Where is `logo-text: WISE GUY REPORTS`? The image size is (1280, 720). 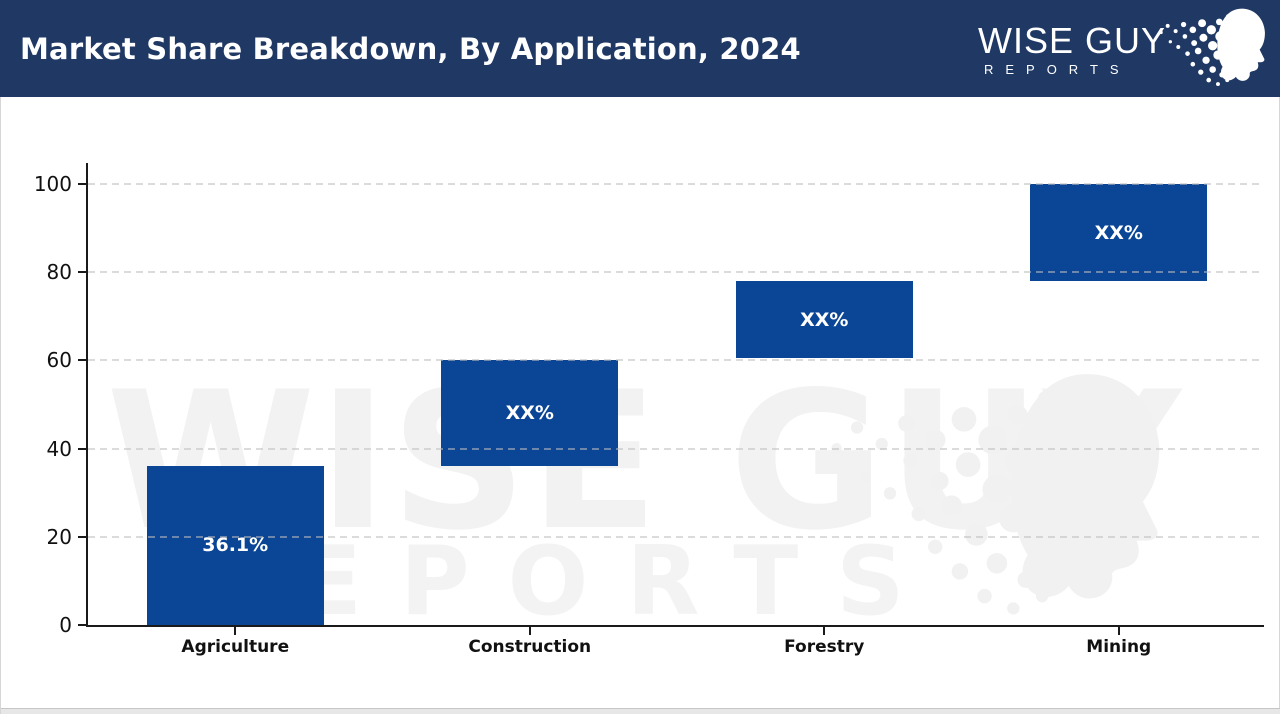
logo-text: WISE GUY REPORTS is located at coordinates (1072, 49).